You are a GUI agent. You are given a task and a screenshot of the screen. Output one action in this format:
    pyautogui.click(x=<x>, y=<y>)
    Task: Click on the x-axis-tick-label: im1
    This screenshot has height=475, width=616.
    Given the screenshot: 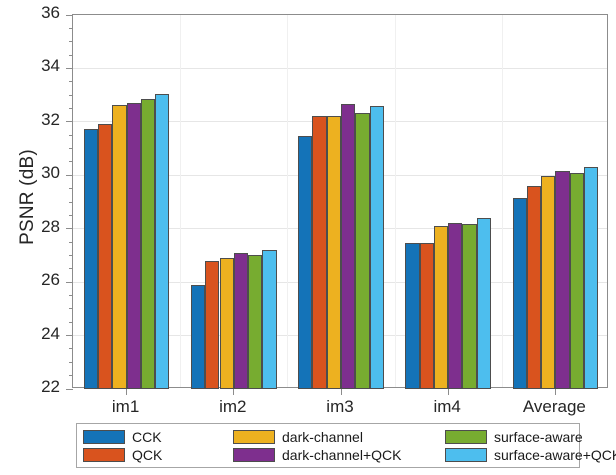 What is the action you would take?
    pyautogui.click(x=125, y=406)
    